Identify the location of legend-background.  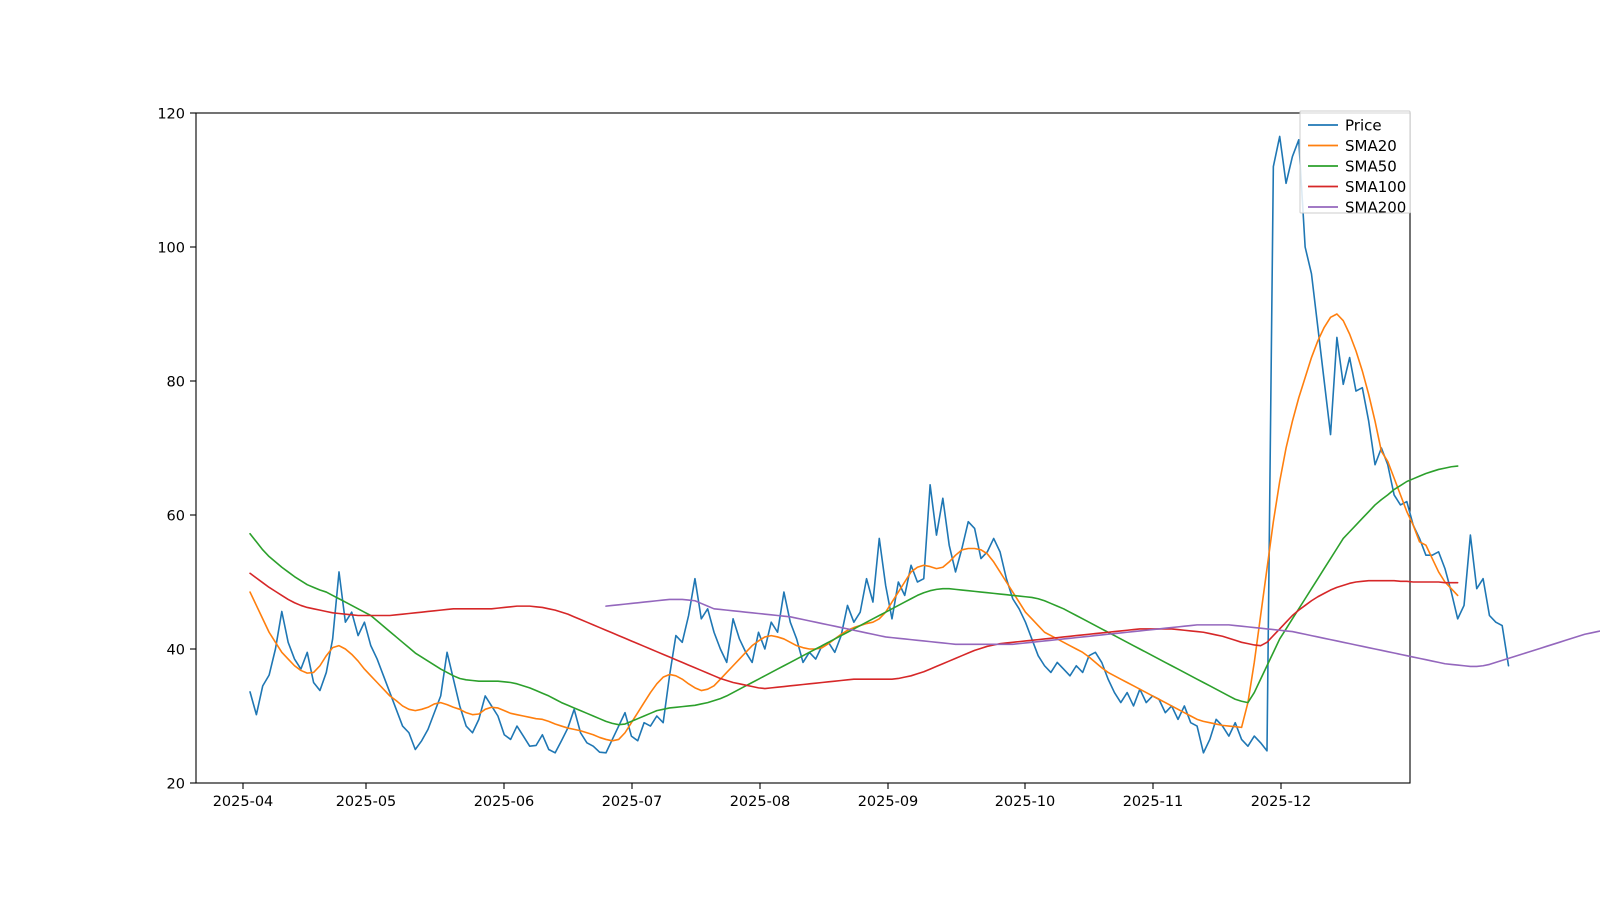
(1355, 162).